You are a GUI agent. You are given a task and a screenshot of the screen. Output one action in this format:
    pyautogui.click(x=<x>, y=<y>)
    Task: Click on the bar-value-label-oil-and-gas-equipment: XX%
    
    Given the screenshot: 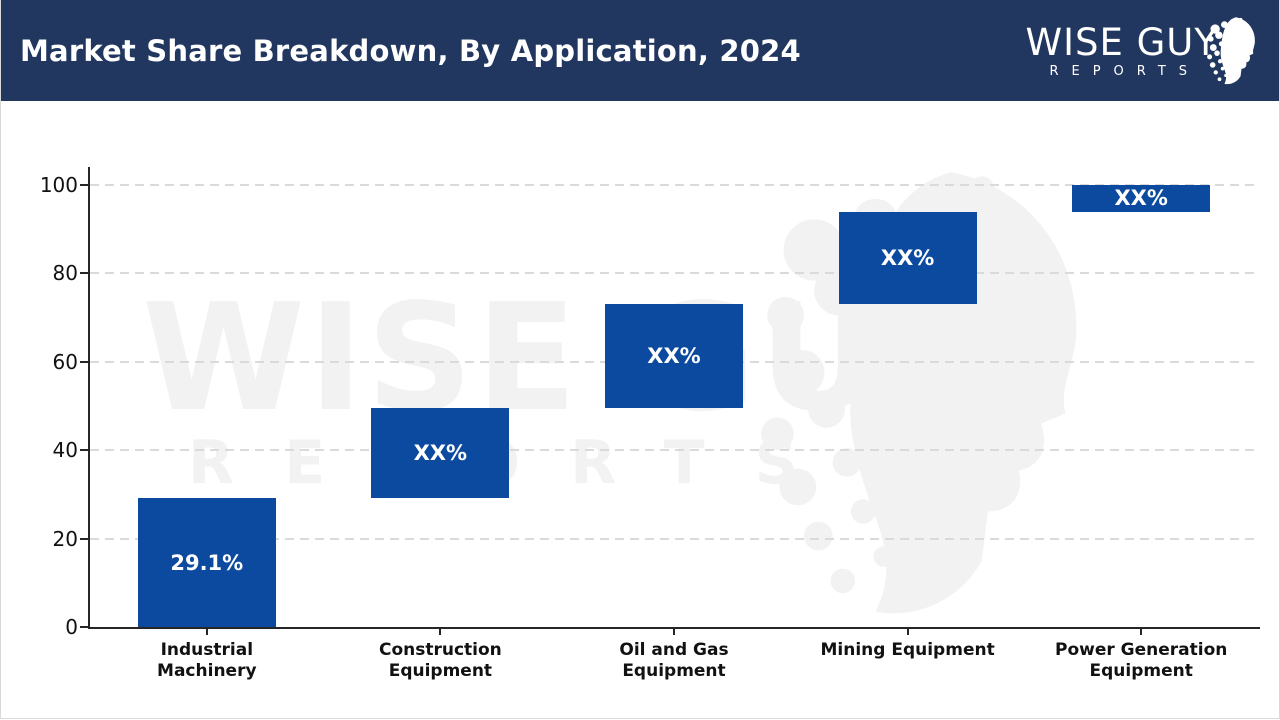 What is the action you would take?
    pyautogui.click(x=674, y=356)
    